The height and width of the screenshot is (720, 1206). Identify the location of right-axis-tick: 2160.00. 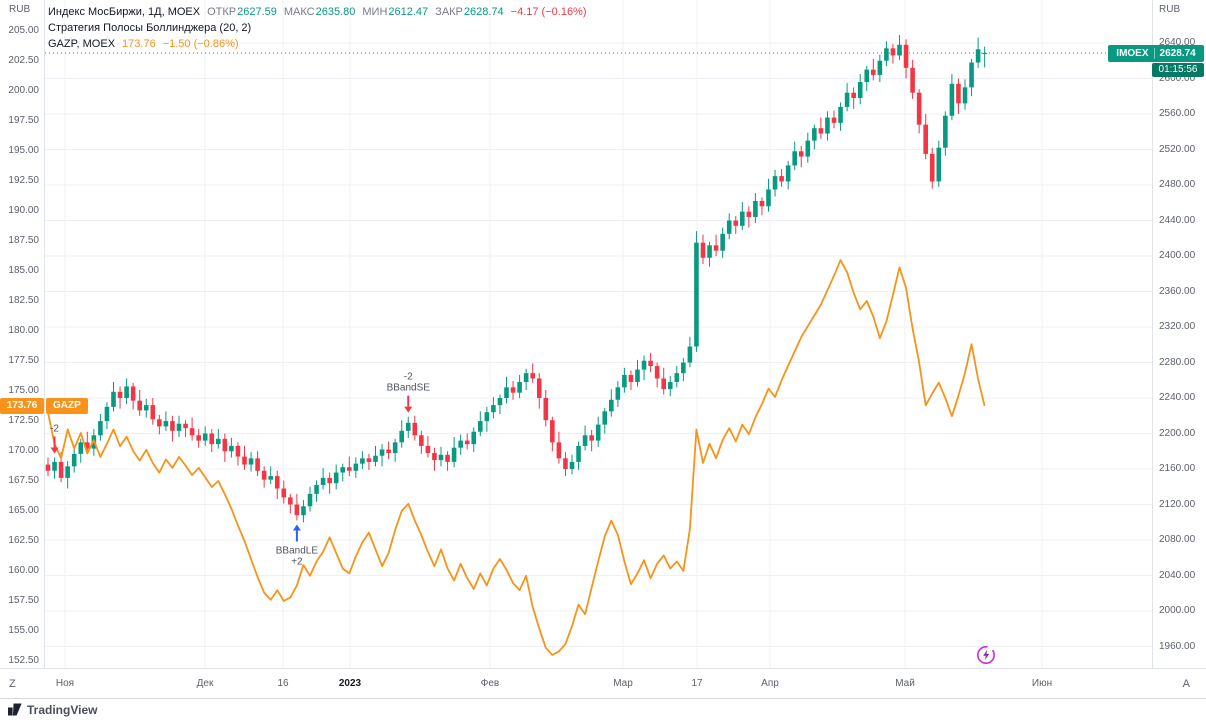
(1177, 468).